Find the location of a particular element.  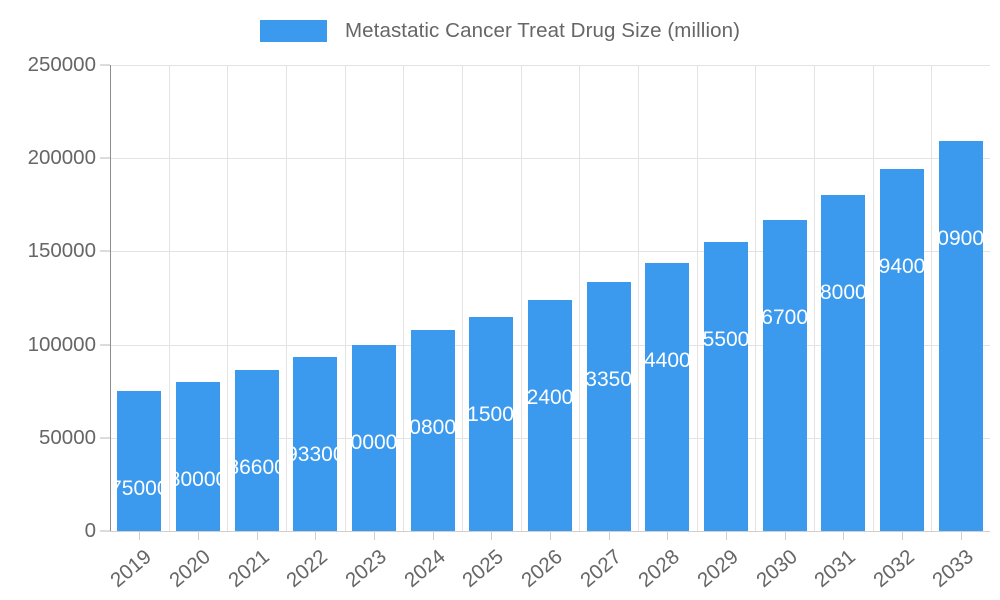

y-axis-tick-label: 0 is located at coordinates (90, 530).